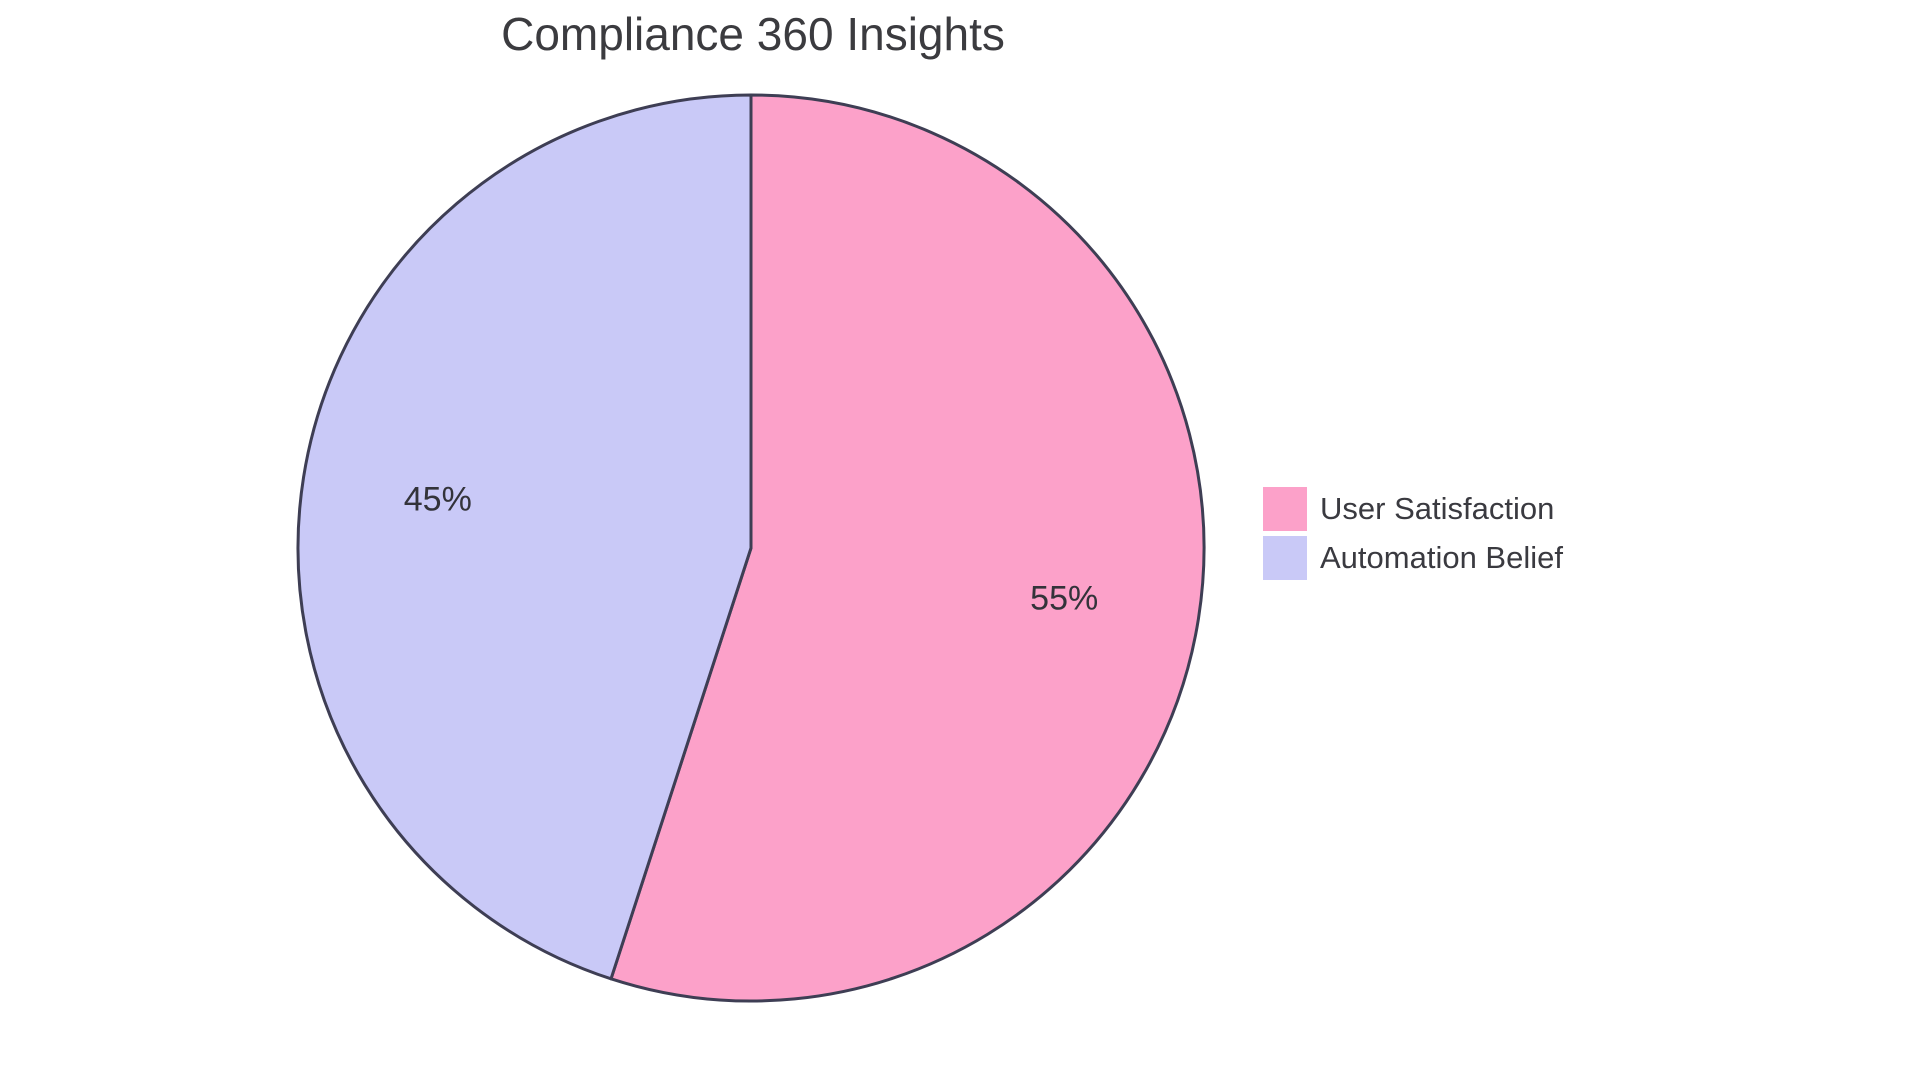  Describe the element at coordinates (438, 499) in the screenshot. I see `slice-percent-label: 45%` at that location.